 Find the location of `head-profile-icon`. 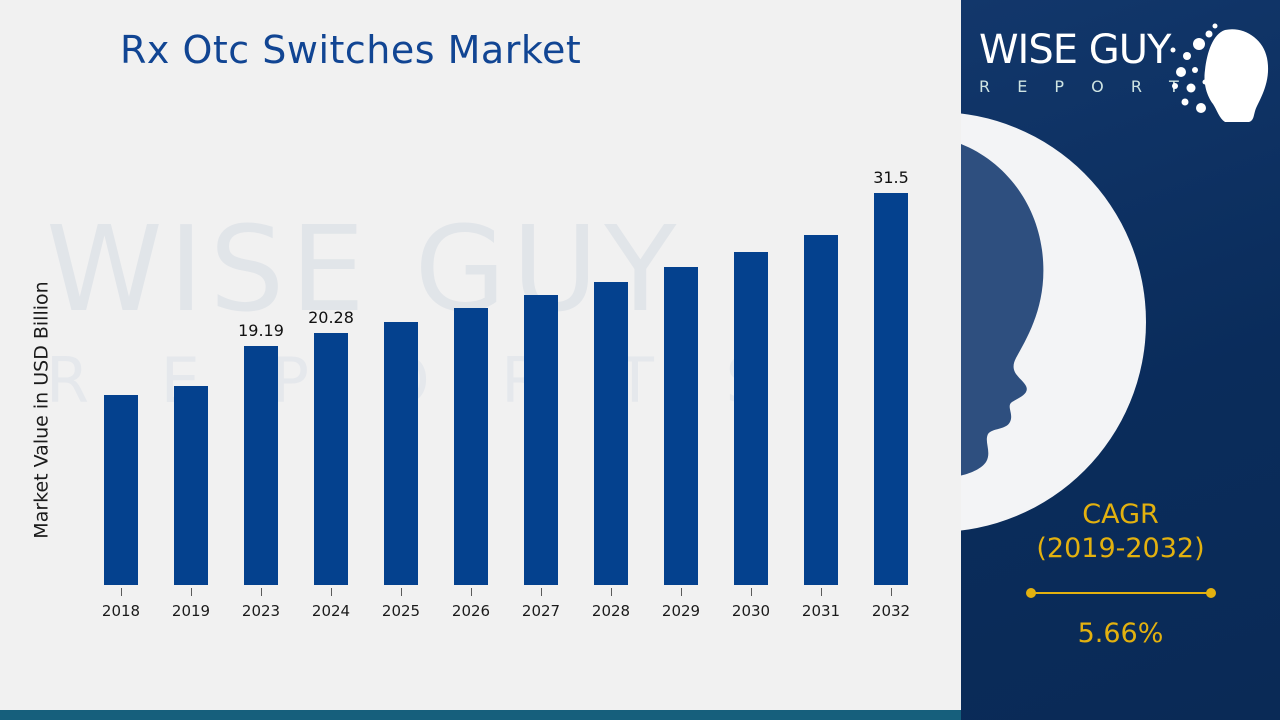

head-profile-icon is located at coordinates (1219, 72).